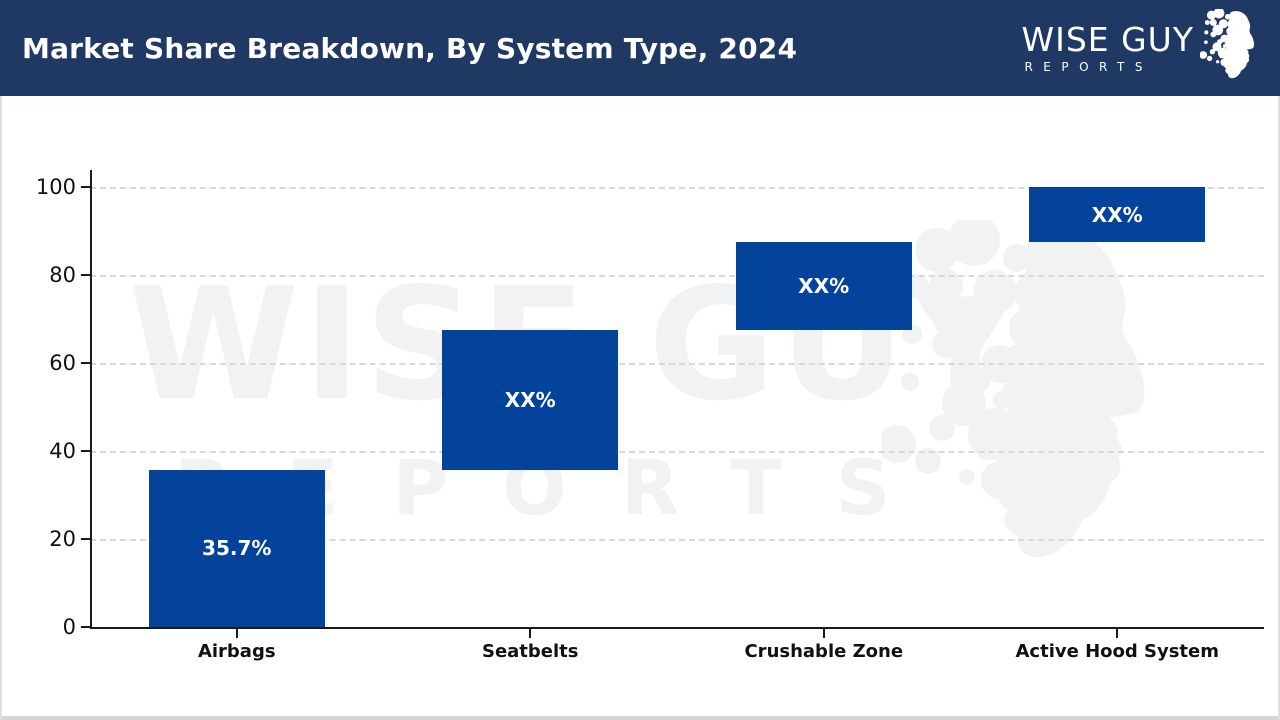 This screenshot has width=1280, height=720. Describe the element at coordinates (1107, 39) in the screenshot. I see `logo-wordmark: WISE GUY` at that location.